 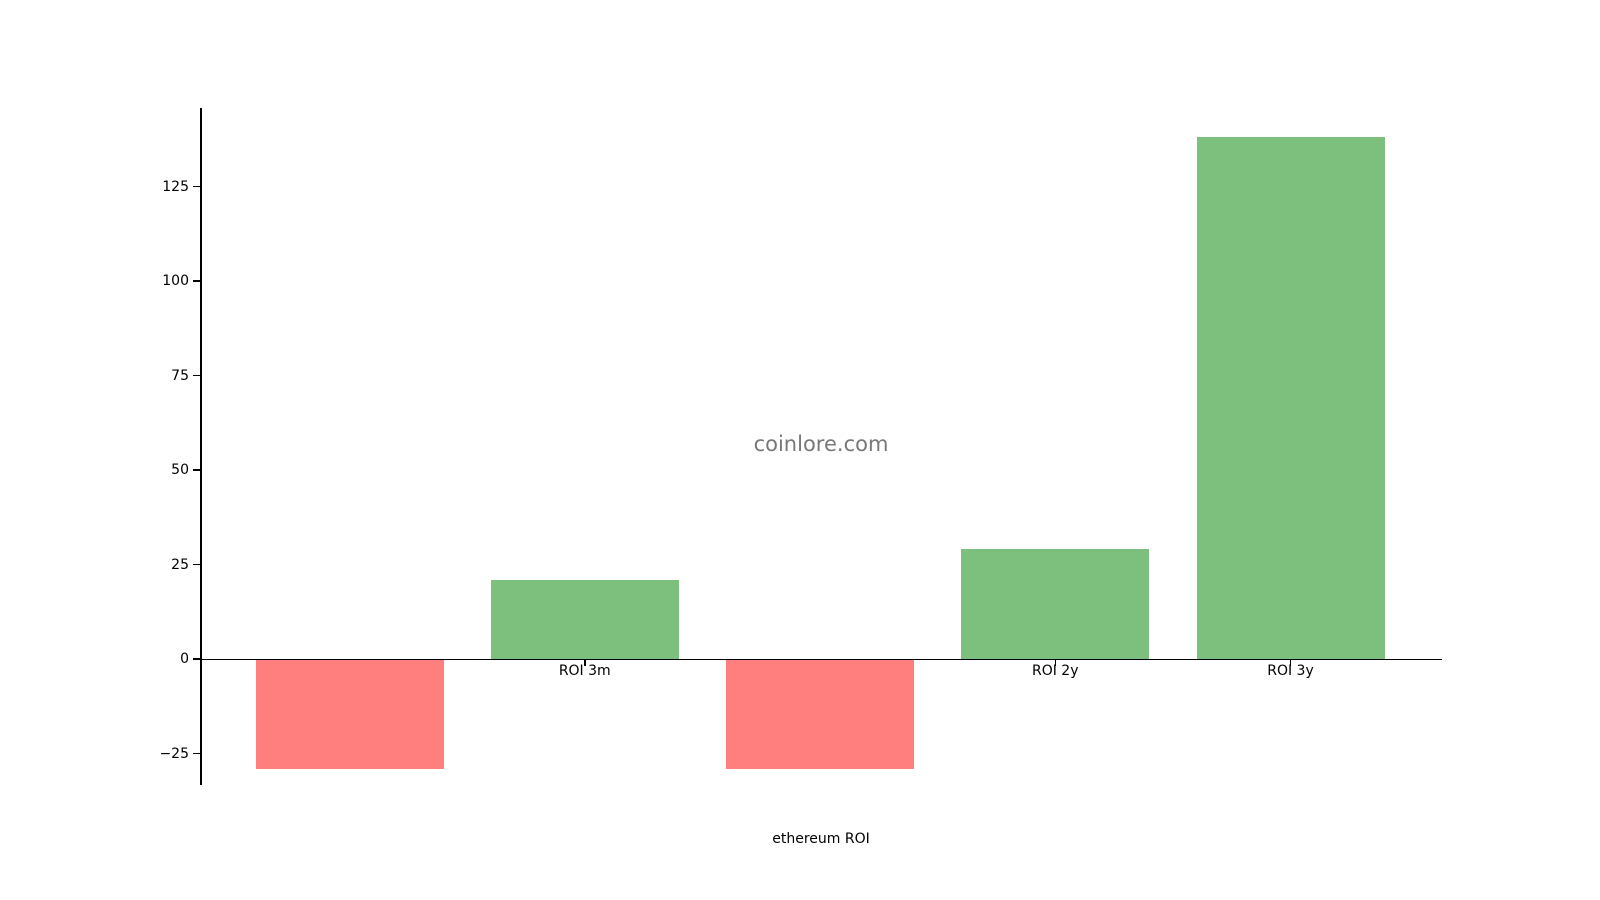 I want to click on y-axis-line, so click(x=201, y=446).